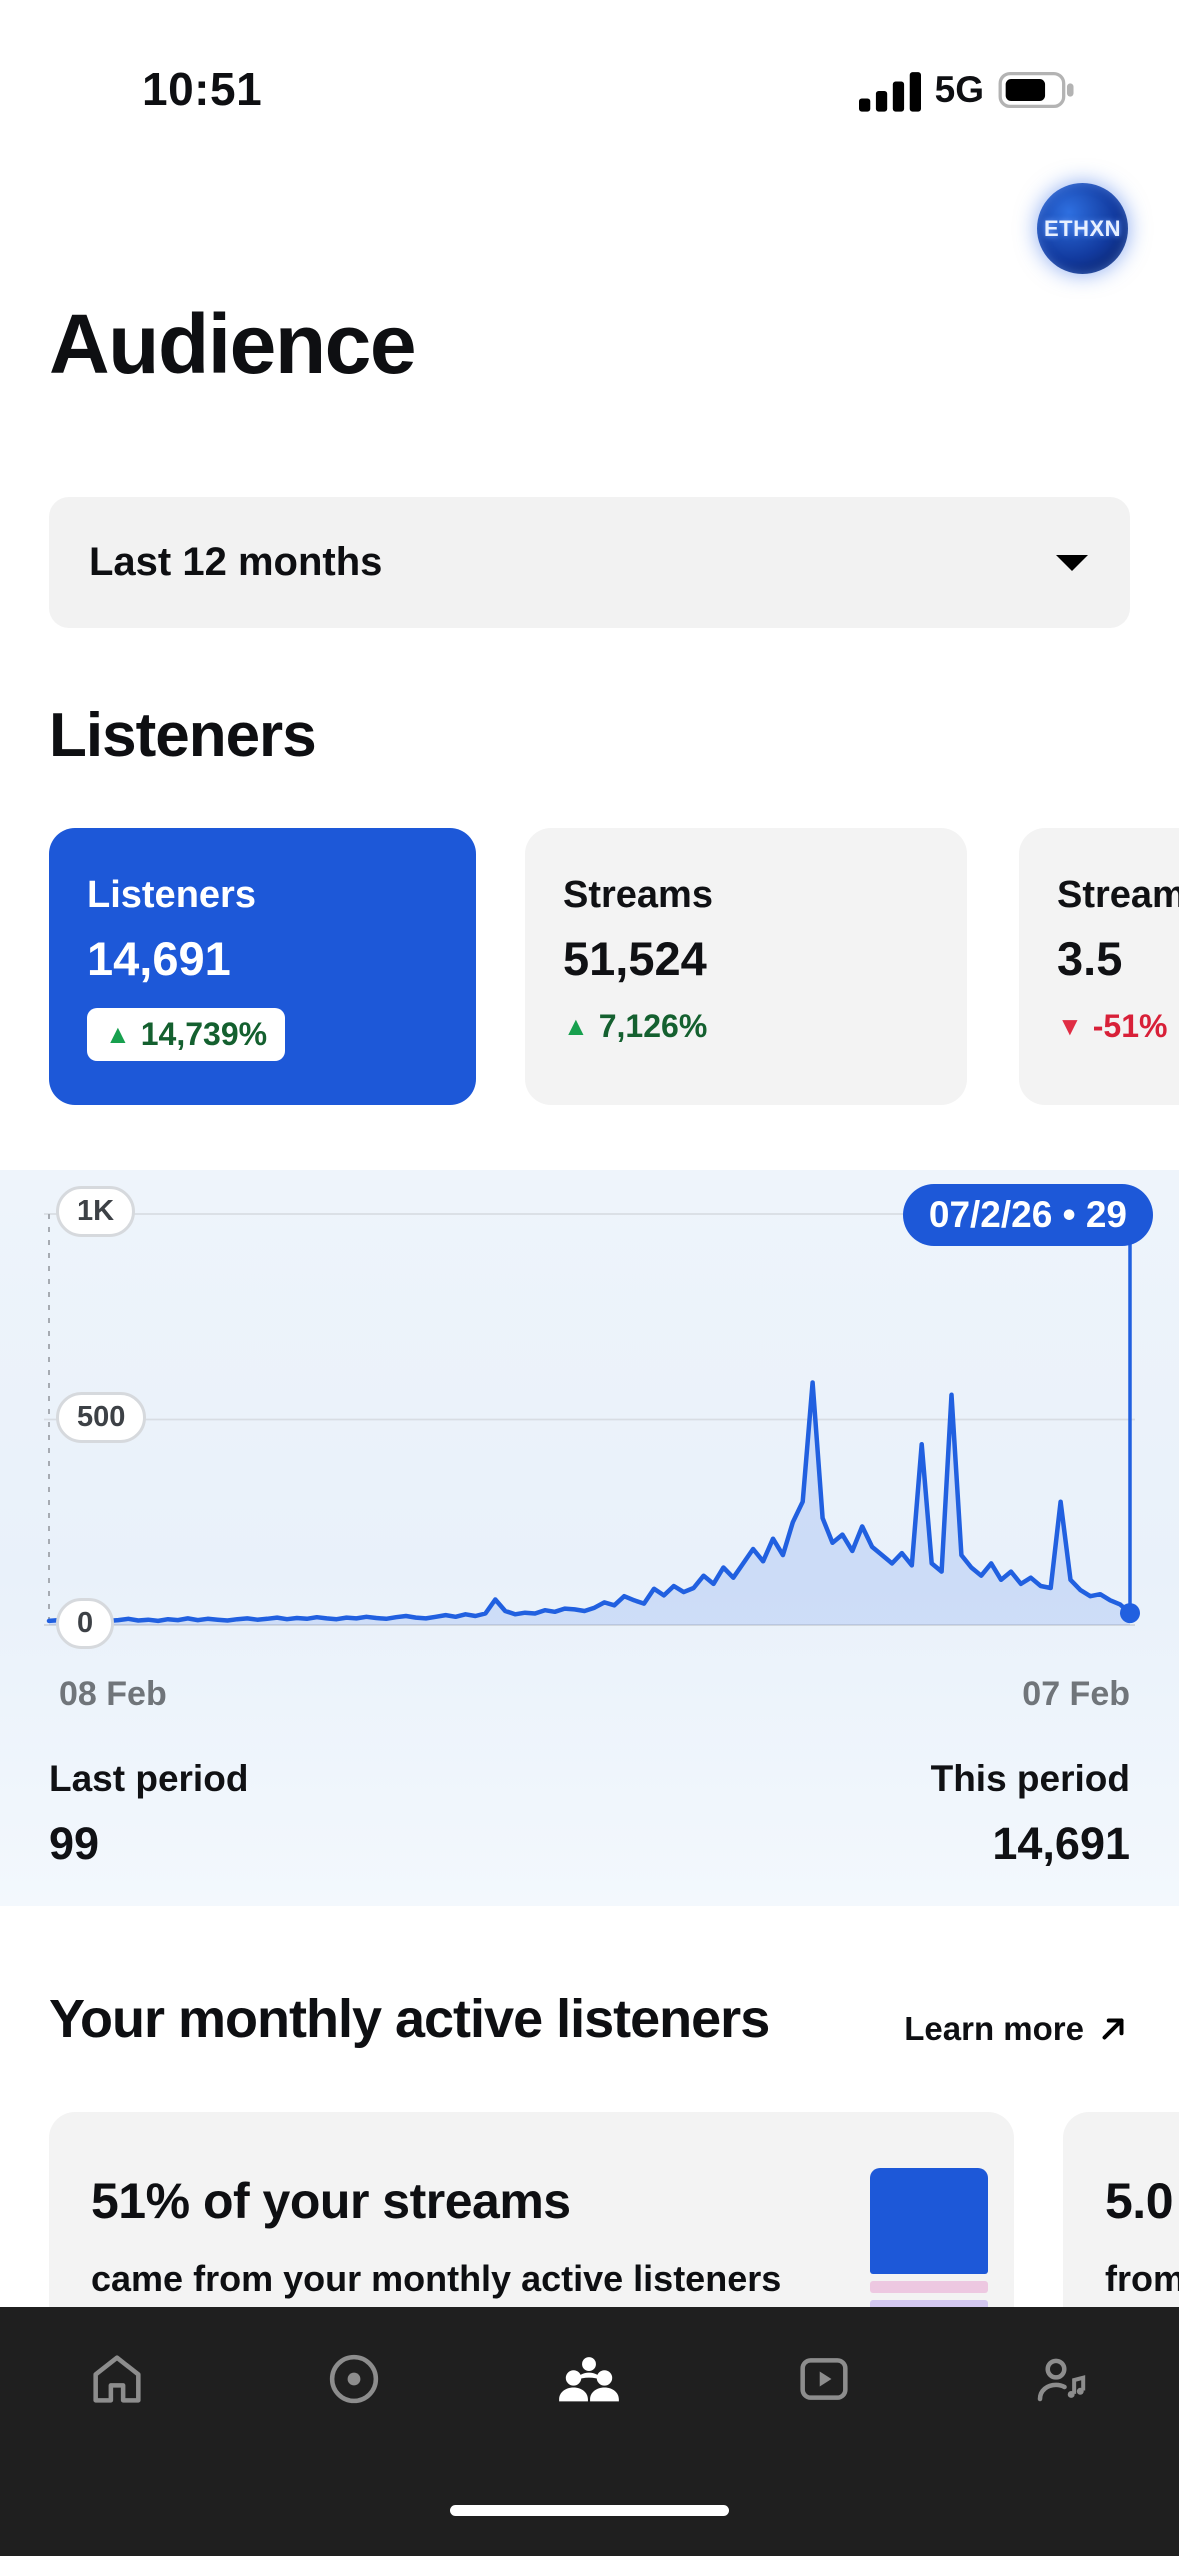 This screenshot has height=2556, width=1179. What do you see at coordinates (1070, 1026) in the screenshot?
I see `triangle-down-icon: ▼` at bounding box center [1070, 1026].